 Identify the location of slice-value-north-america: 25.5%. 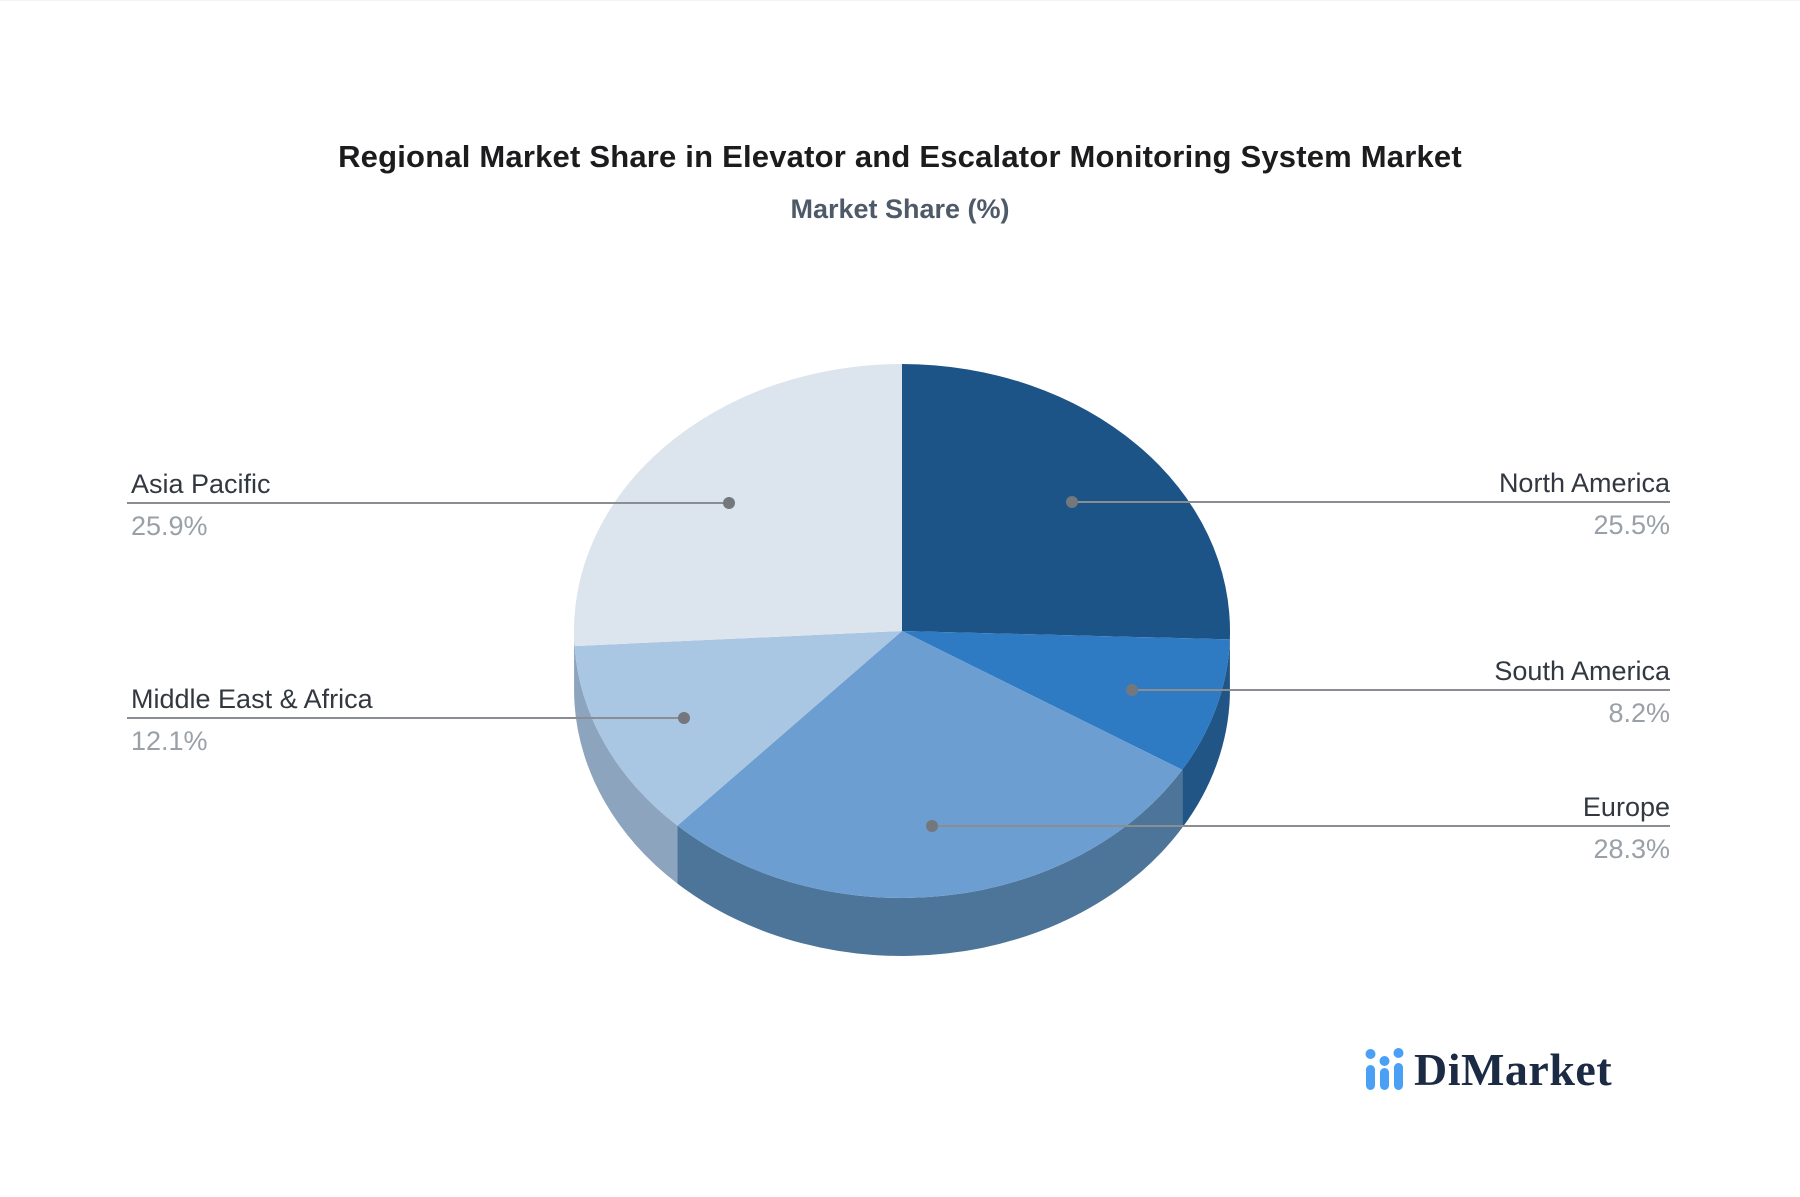
(1631, 525).